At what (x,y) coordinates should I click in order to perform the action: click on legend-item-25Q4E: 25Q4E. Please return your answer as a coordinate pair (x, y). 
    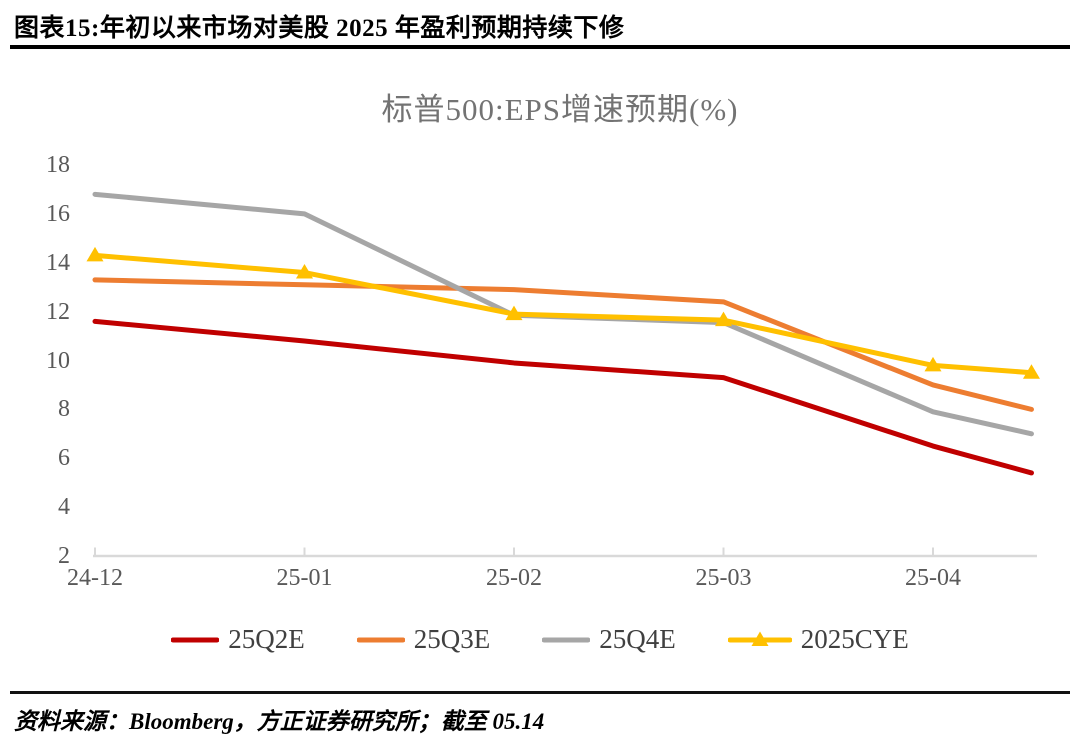
    Looking at the image, I should click on (609, 639).